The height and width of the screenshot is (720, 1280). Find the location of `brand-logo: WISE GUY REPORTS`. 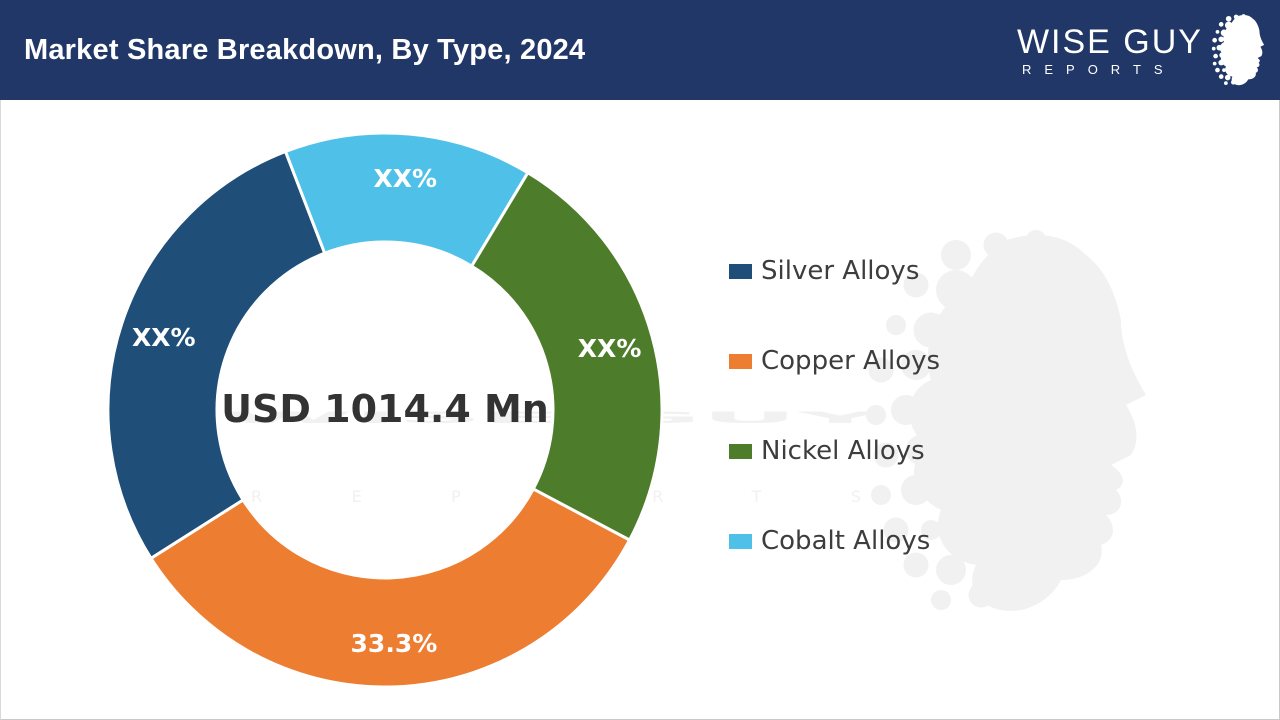

brand-logo: WISE GUY REPORTS is located at coordinates (1141, 50).